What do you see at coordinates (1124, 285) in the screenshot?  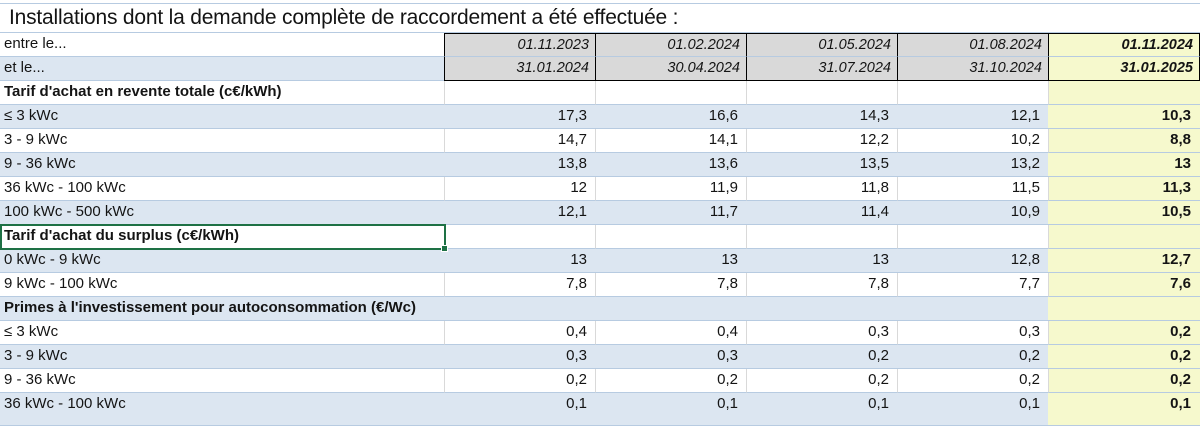 I see `highlight-value-cell: 7,6` at bounding box center [1124, 285].